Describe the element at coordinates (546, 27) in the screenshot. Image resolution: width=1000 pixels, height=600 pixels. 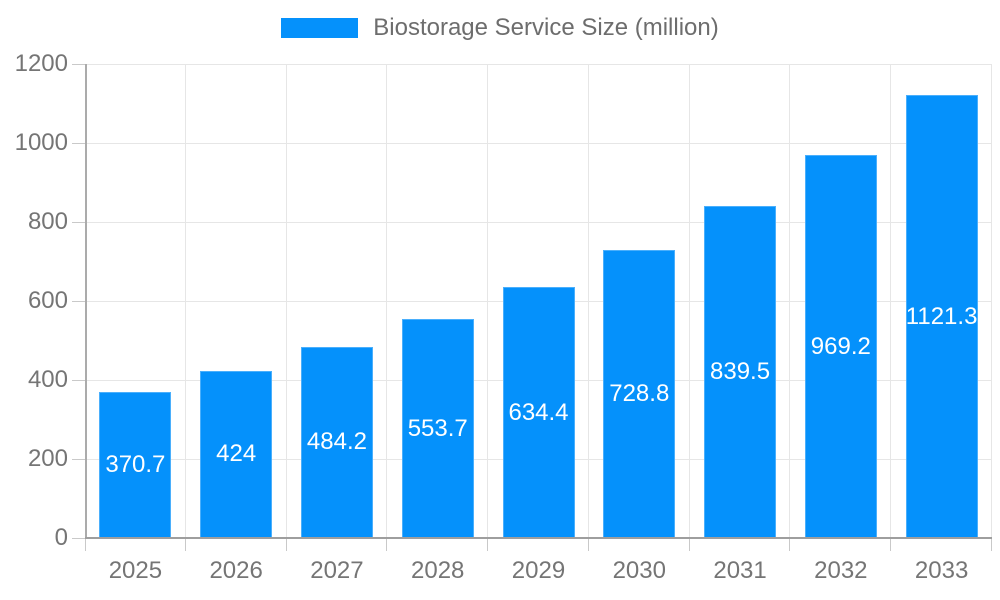
I see `legend-series-label: Biostorage Service Size (million)` at that location.